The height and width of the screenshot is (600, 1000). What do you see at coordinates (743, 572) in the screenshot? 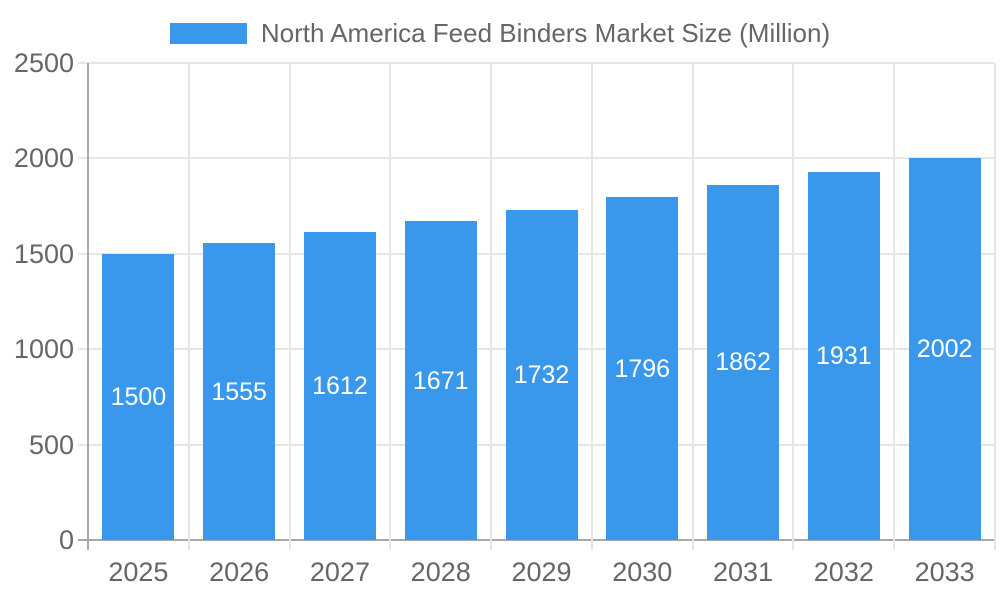
I see `x-axis-tick-label: 2031` at bounding box center [743, 572].